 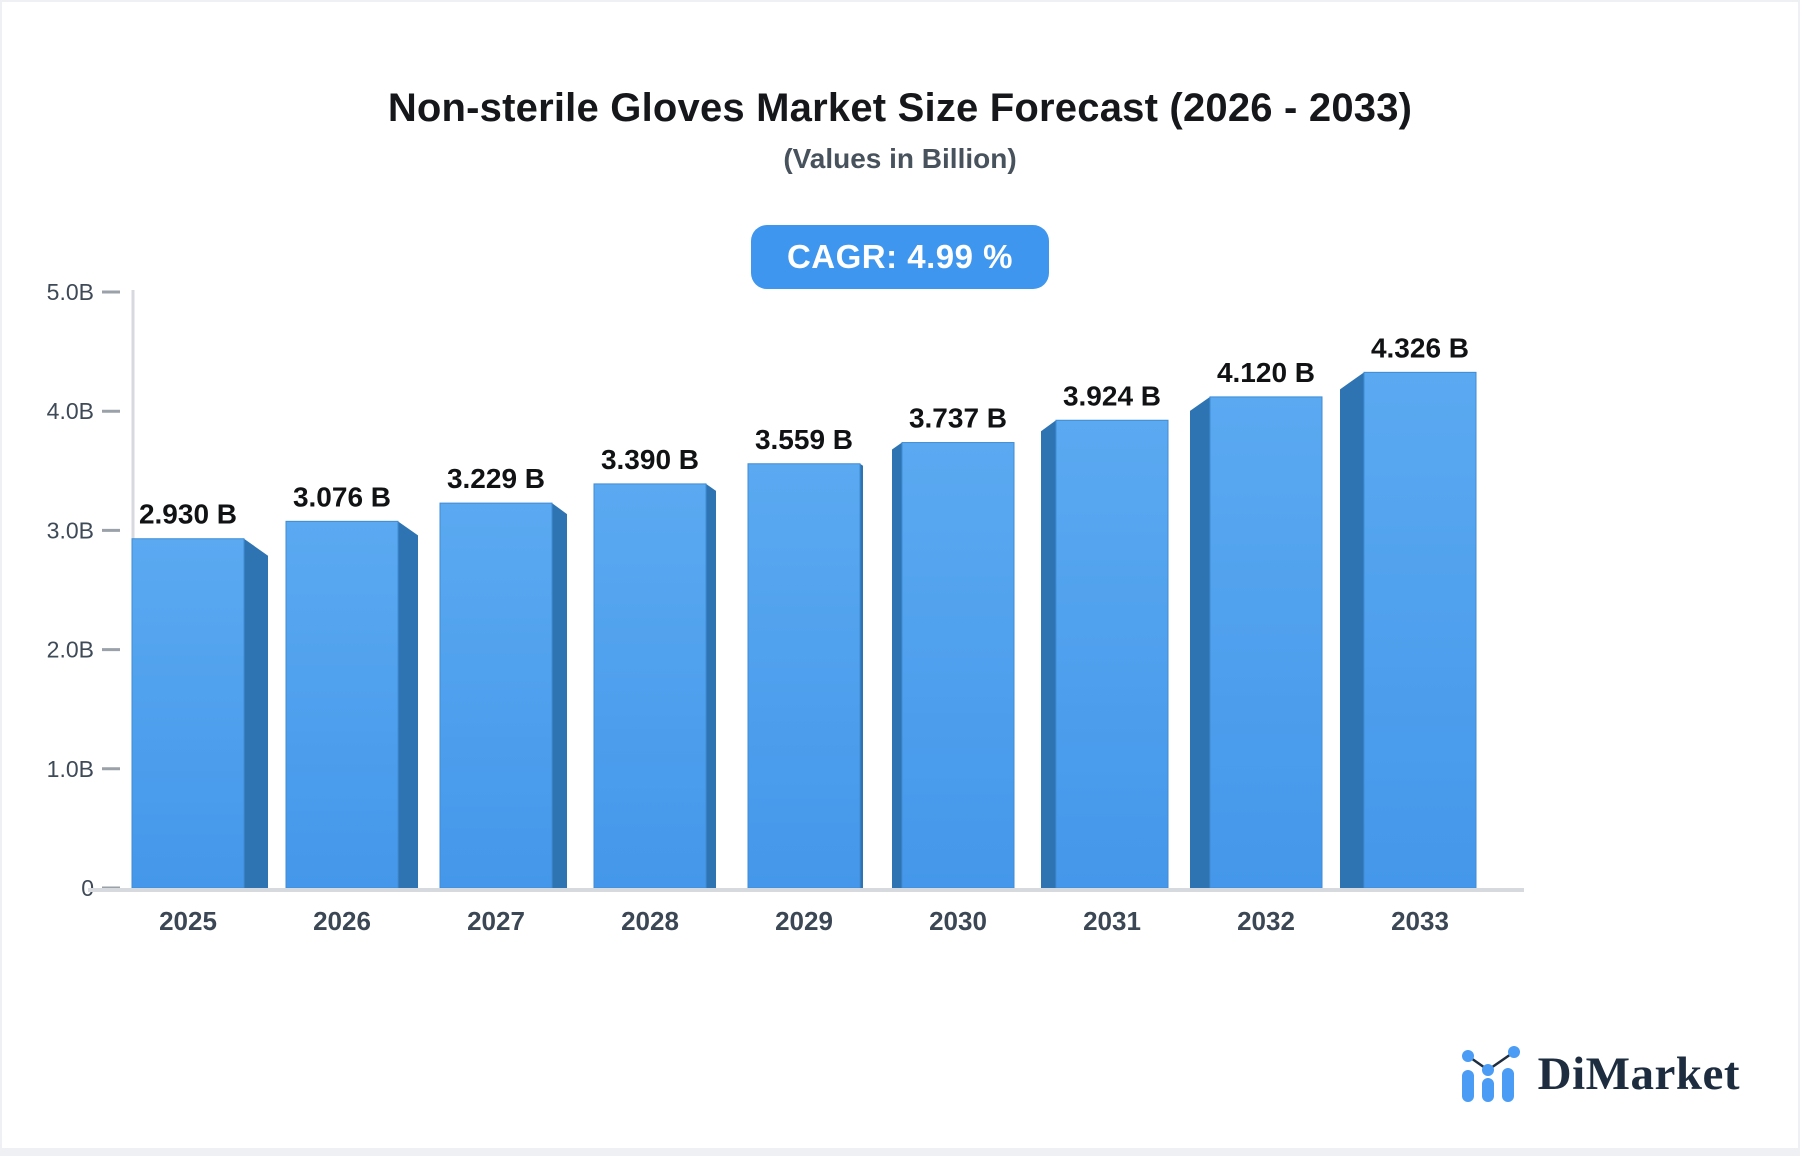 I want to click on bar-value-label: 3.924 B, so click(x=1112, y=395).